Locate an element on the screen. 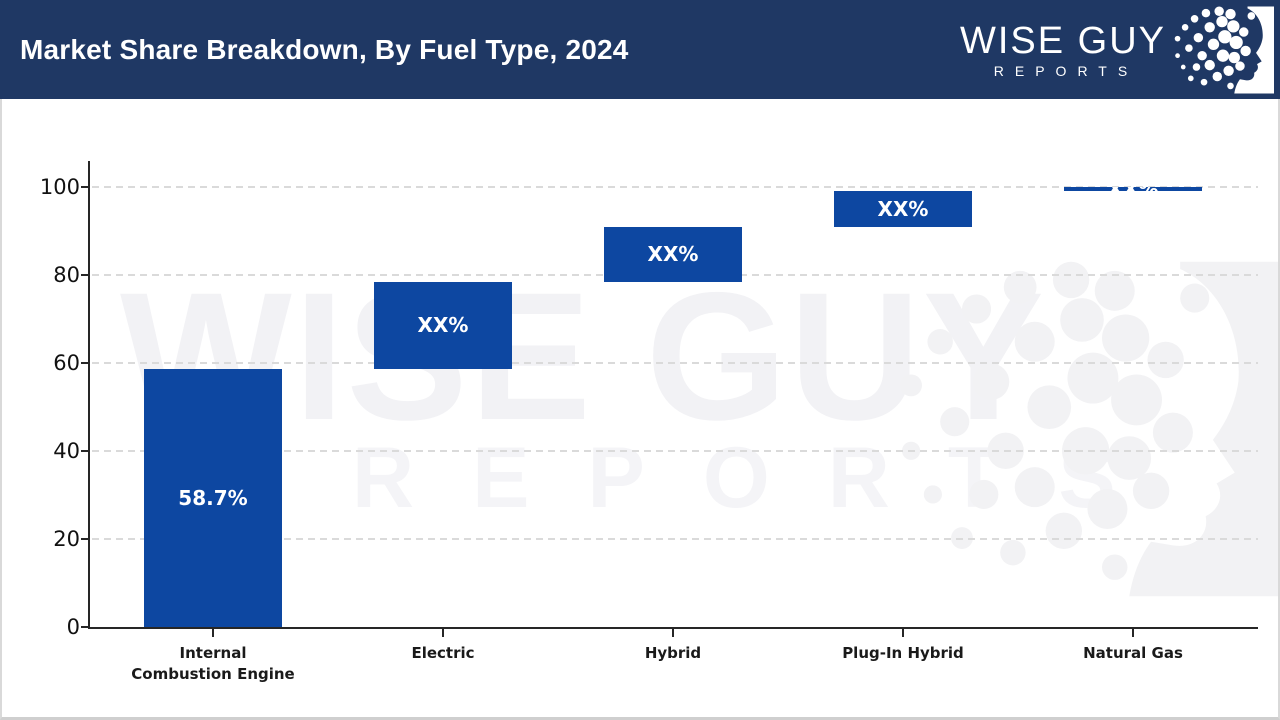 This screenshot has width=1280, height=720. bar-value-label: 58.7% is located at coordinates (213, 497).